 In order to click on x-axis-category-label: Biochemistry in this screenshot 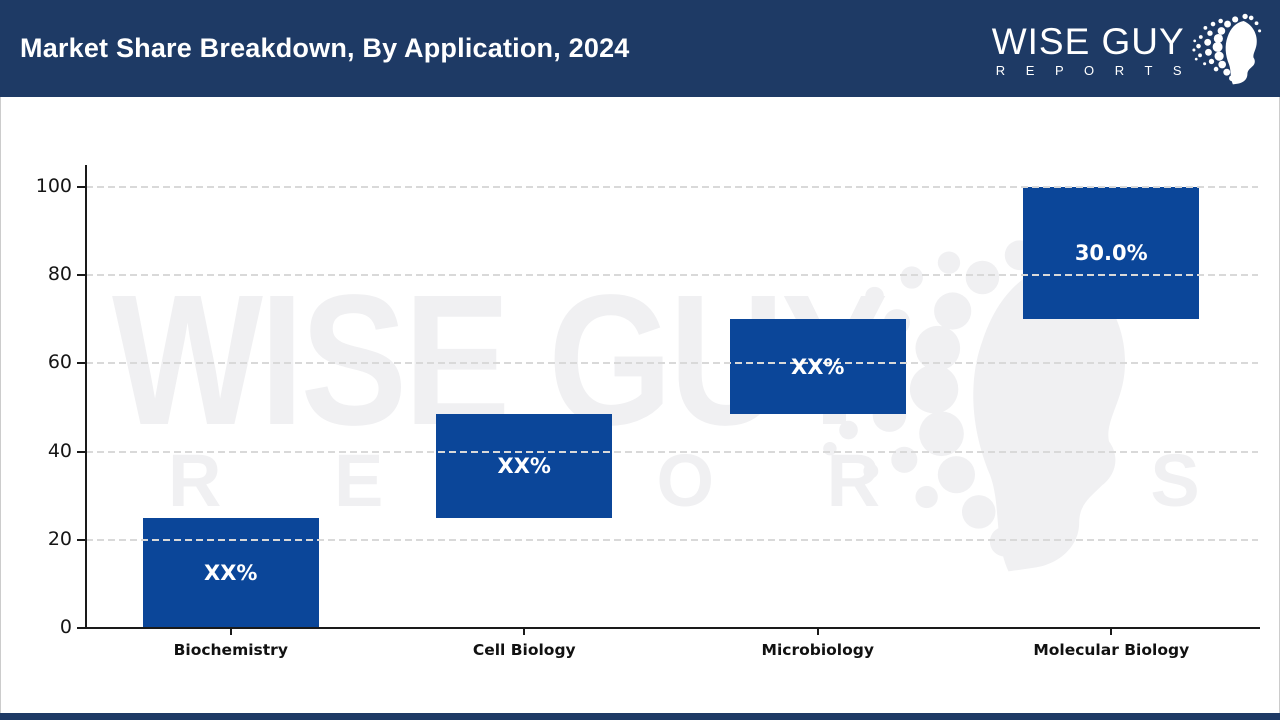, I will do `click(230, 650)`.